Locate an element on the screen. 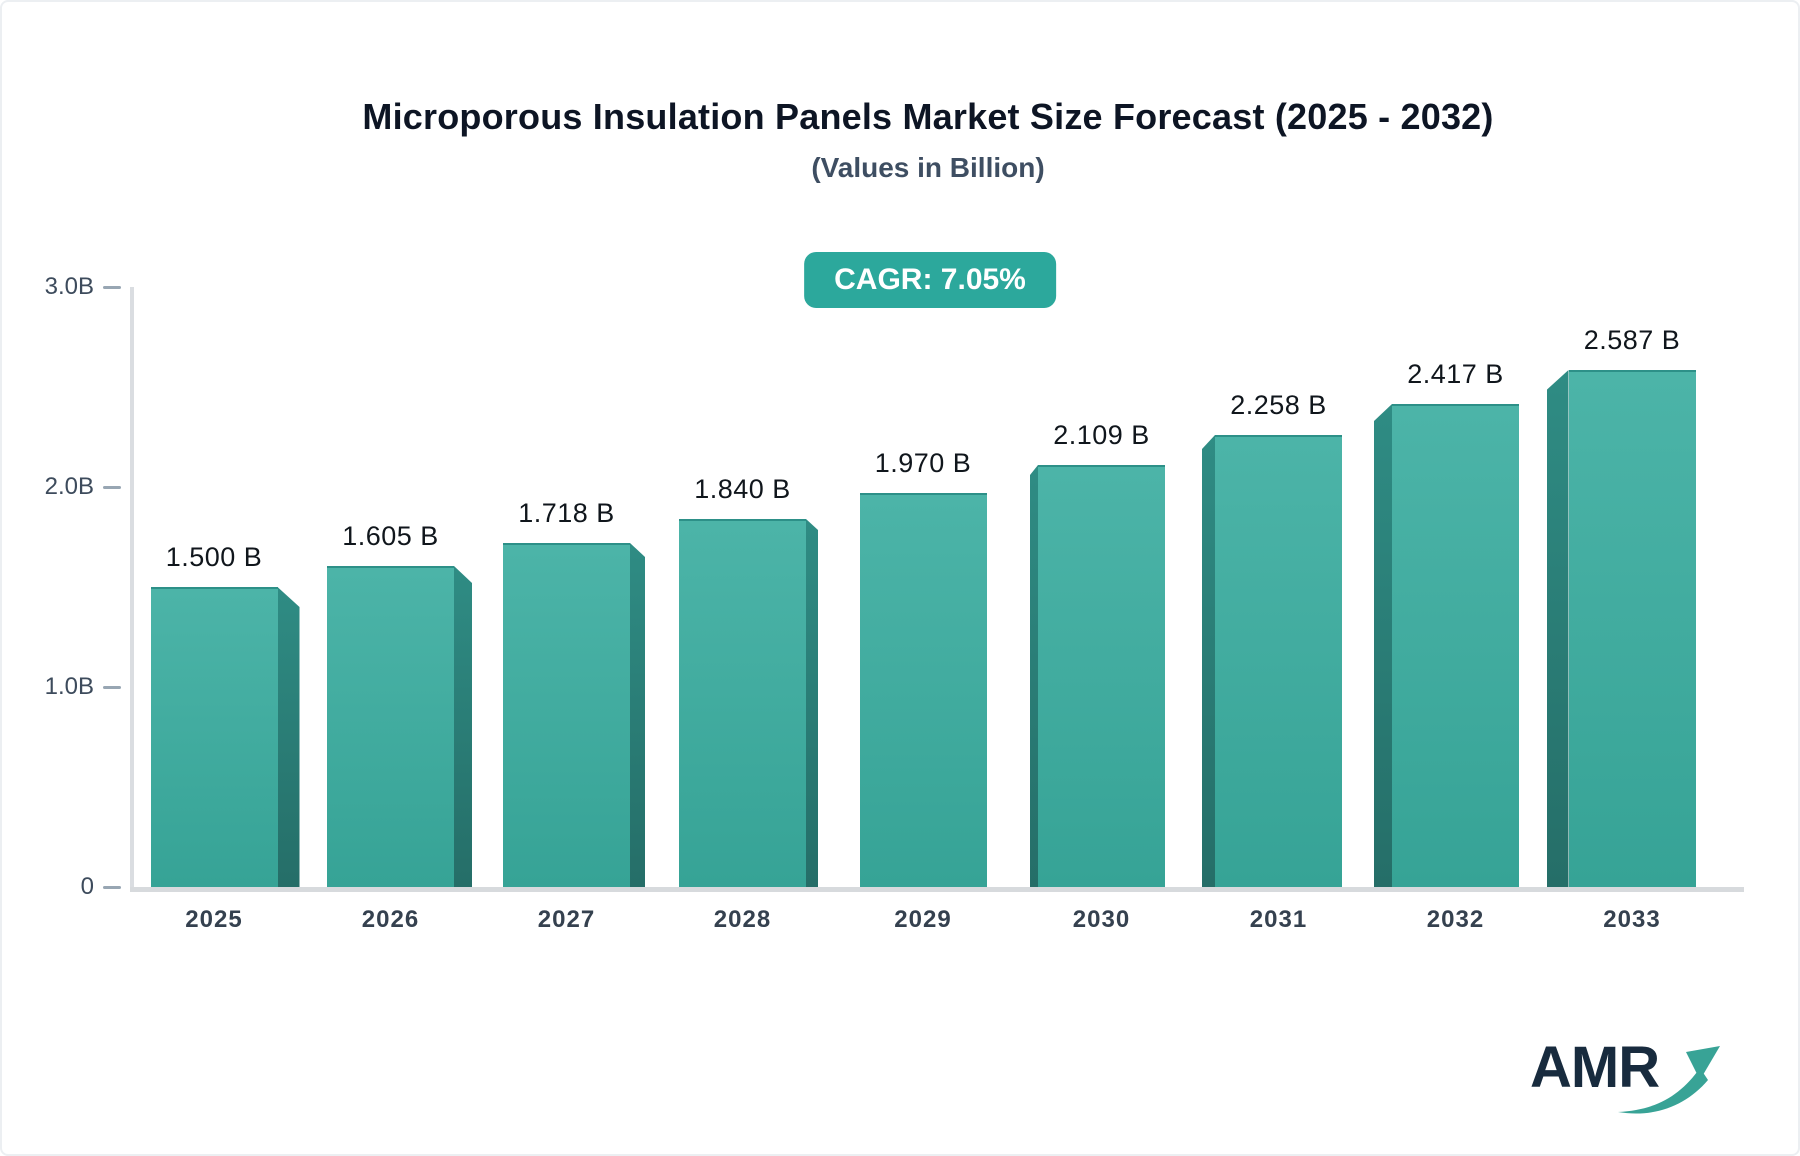  x-category-label: 2029 is located at coordinates (923, 919).